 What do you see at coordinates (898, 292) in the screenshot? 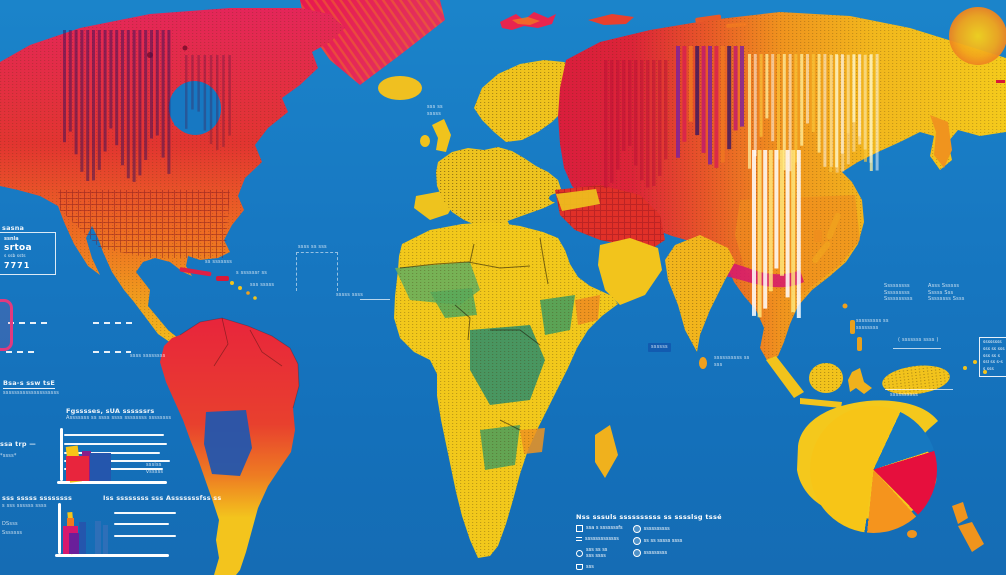
I see `map-label: Sssssssss Sssssssss Ssssssssss` at bounding box center [898, 292].